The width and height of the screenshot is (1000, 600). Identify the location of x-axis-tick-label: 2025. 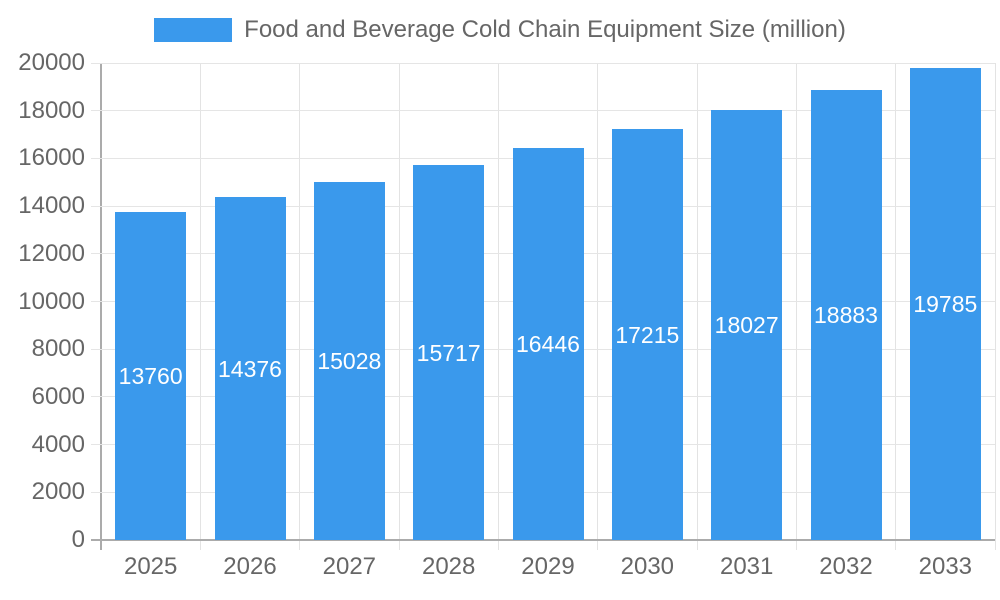
(150, 566).